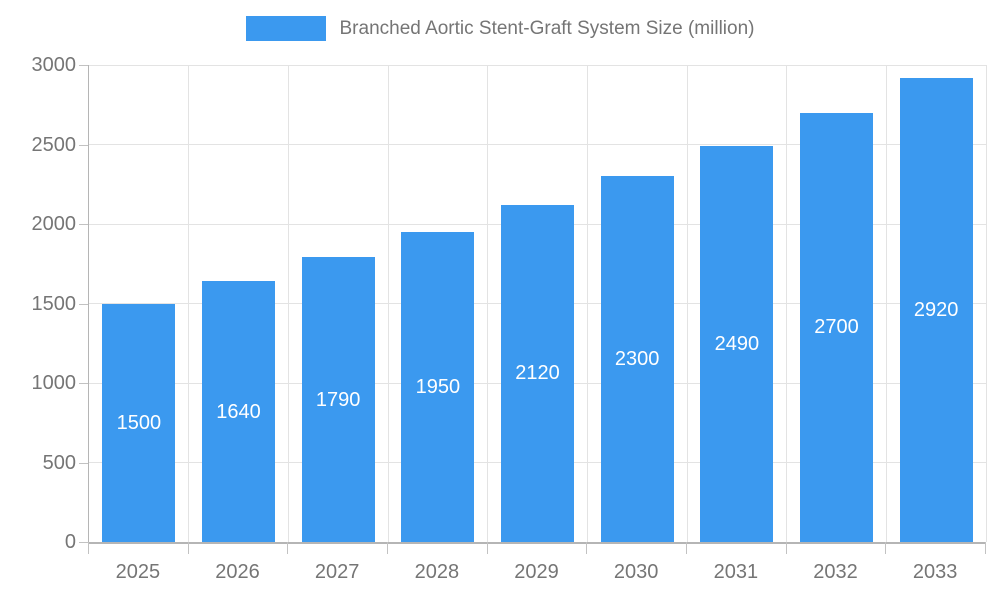  I want to click on bar-value-label: 2120, so click(537, 373).